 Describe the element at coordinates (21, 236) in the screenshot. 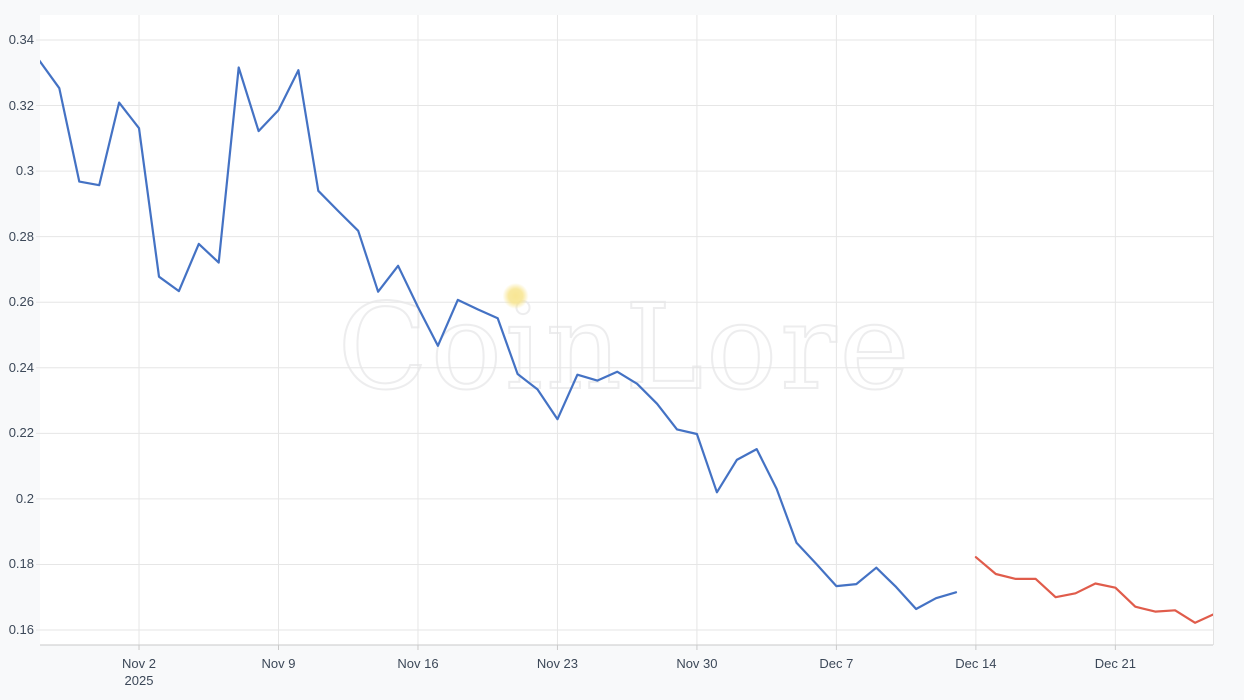

I see `y-axis-label: 0.28` at that location.